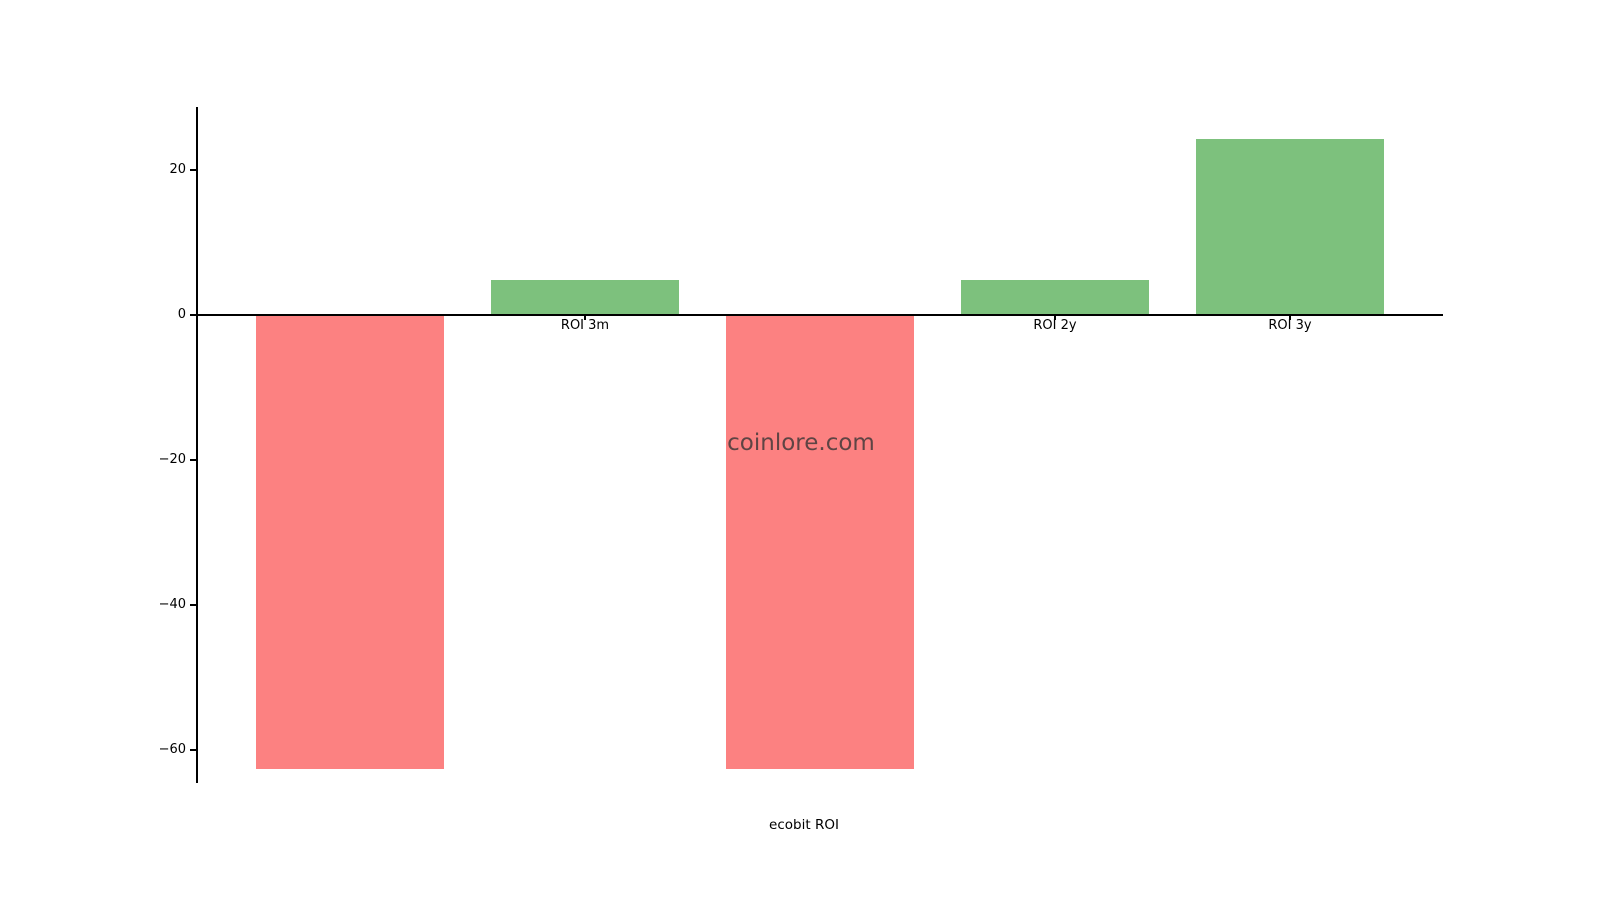 This screenshot has height=900, width=1600. What do you see at coordinates (177, 169) in the screenshot?
I see `y-tick-label: 20` at bounding box center [177, 169].